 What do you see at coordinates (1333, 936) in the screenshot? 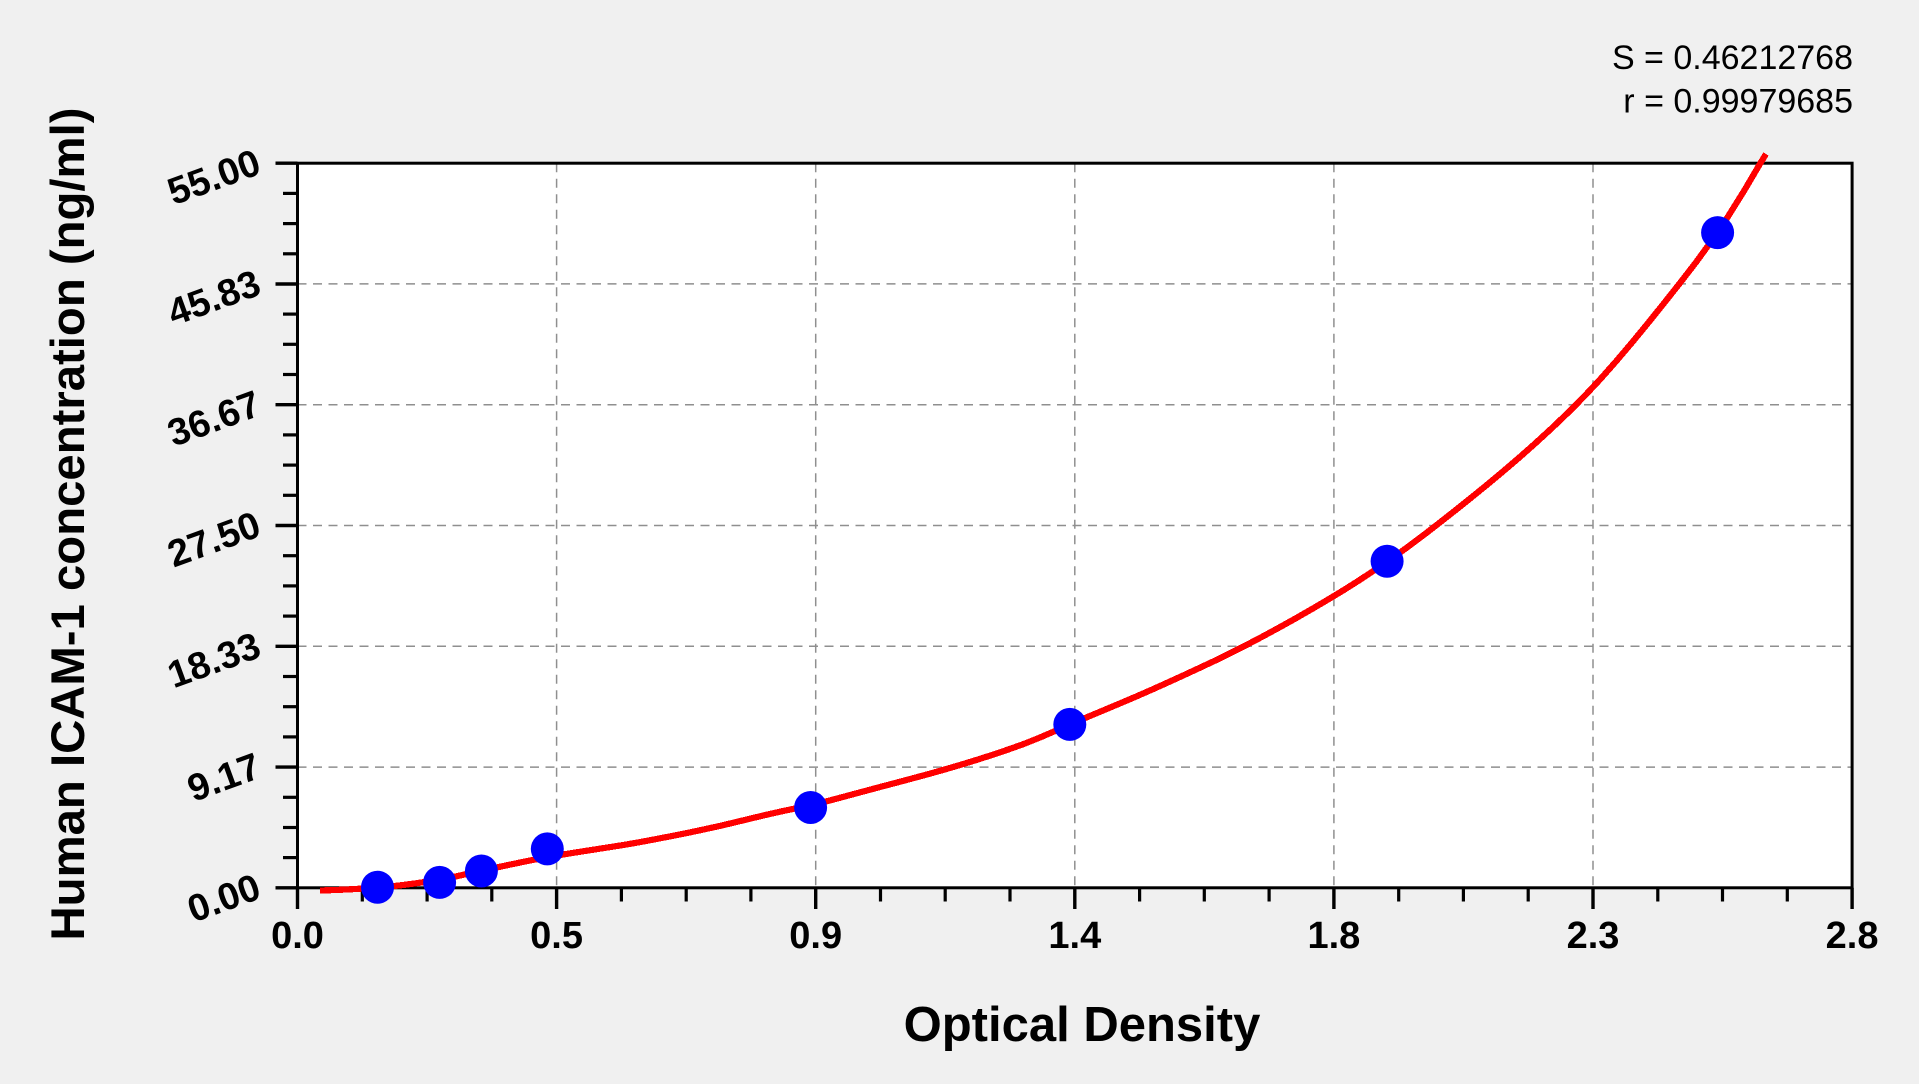
I see `svg-text: 1.8` at bounding box center [1333, 936].